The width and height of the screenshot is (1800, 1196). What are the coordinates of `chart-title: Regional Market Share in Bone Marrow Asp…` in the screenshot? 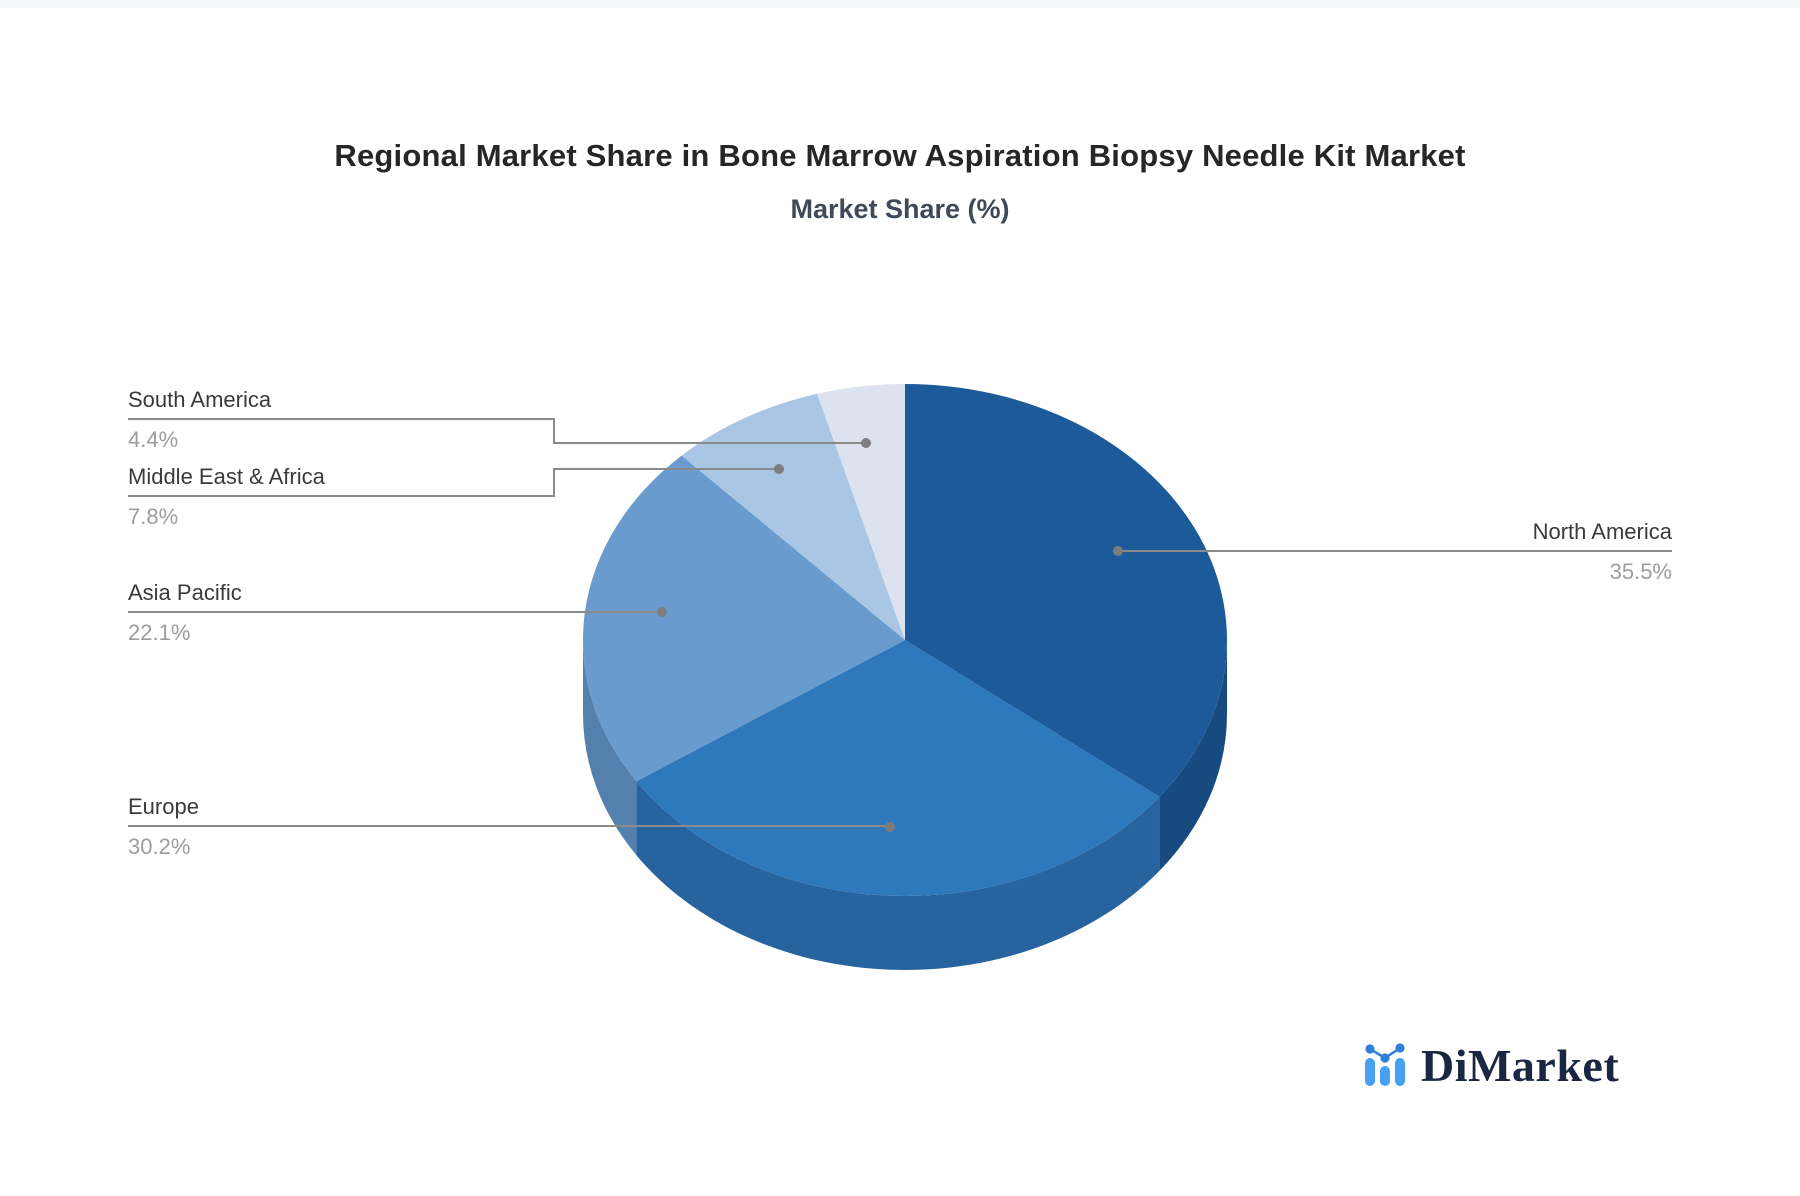 It's located at (900, 155).